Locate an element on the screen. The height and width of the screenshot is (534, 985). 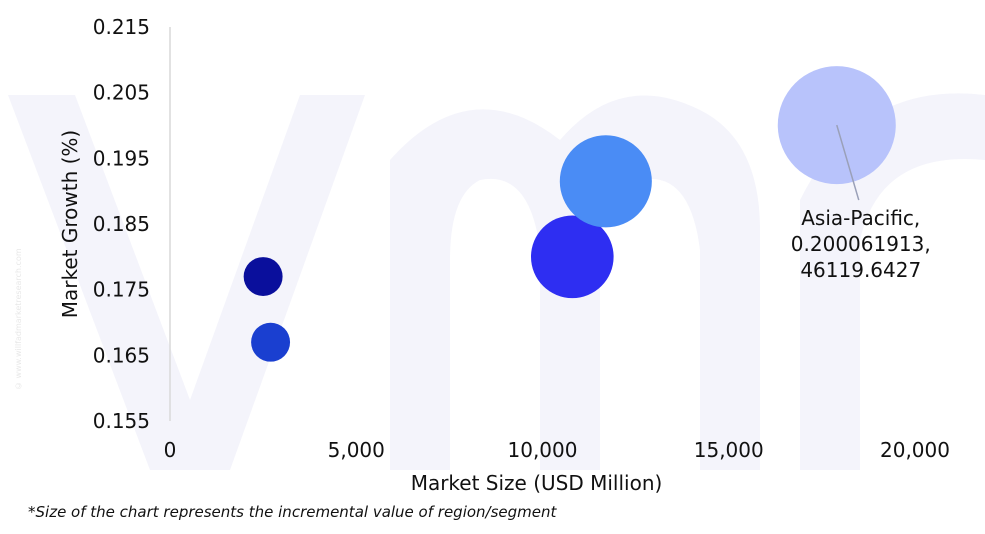
data-label: 46119.6427 is located at coordinates (860, 270).